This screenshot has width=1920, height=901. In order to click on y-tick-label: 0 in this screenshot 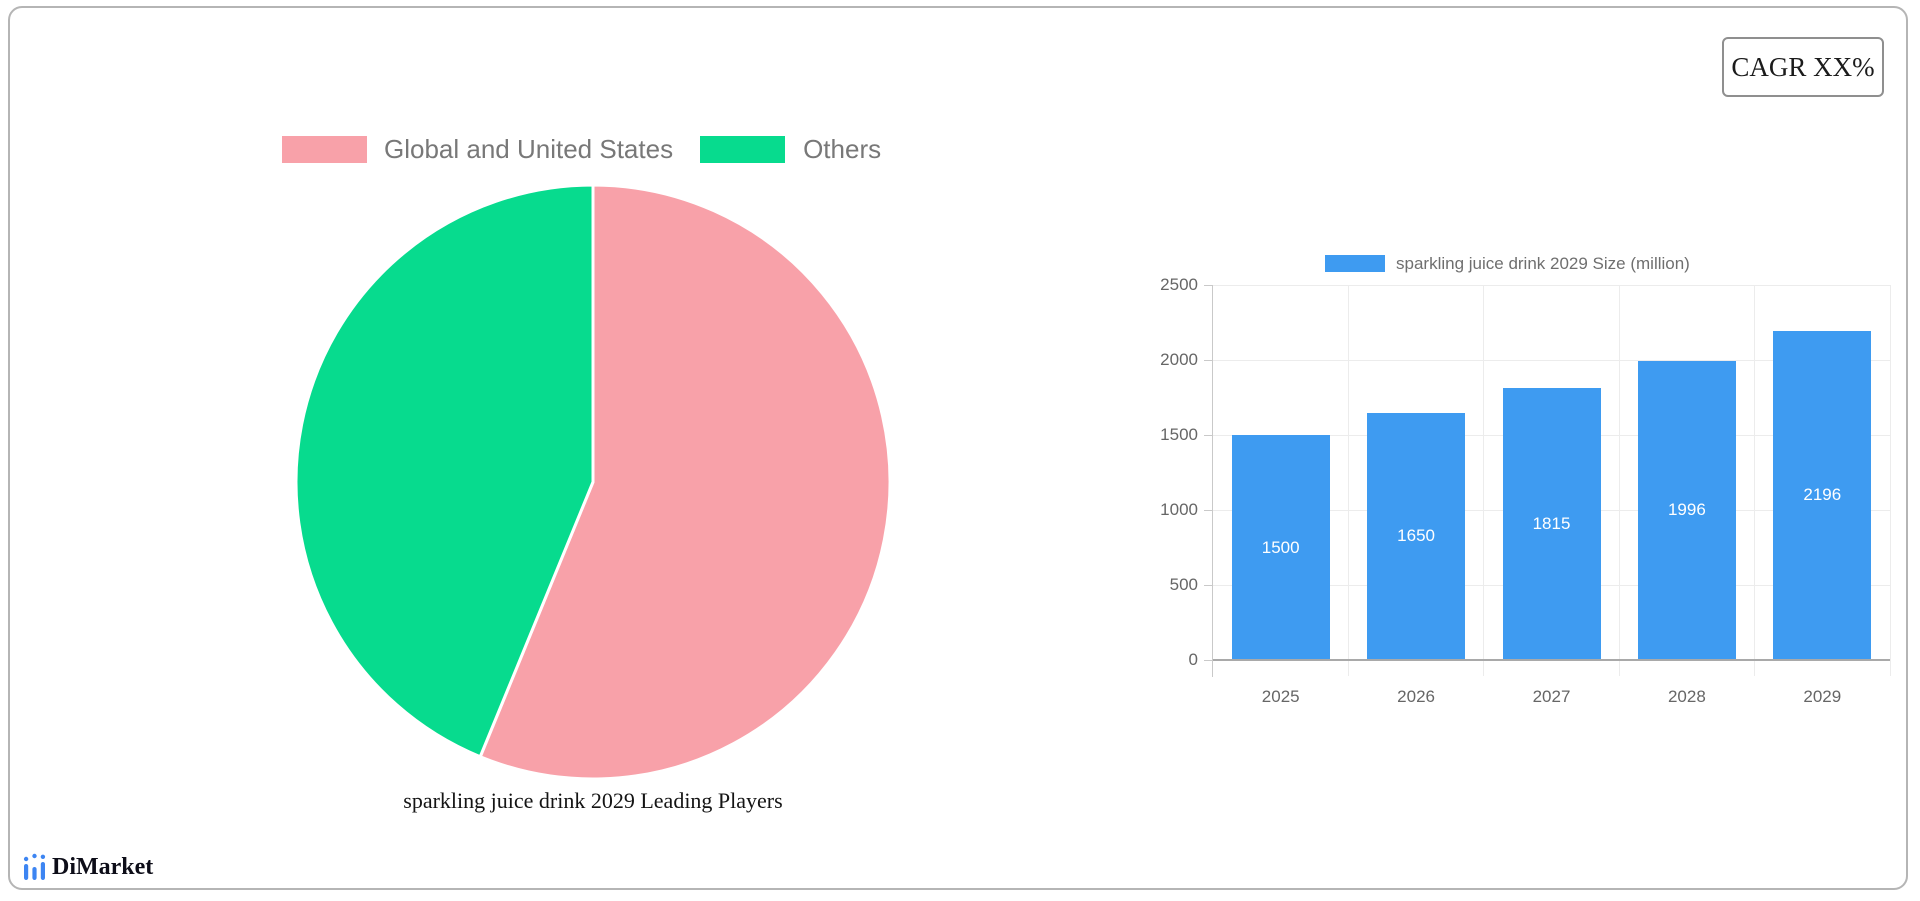, I will do `click(1193, 659)`.